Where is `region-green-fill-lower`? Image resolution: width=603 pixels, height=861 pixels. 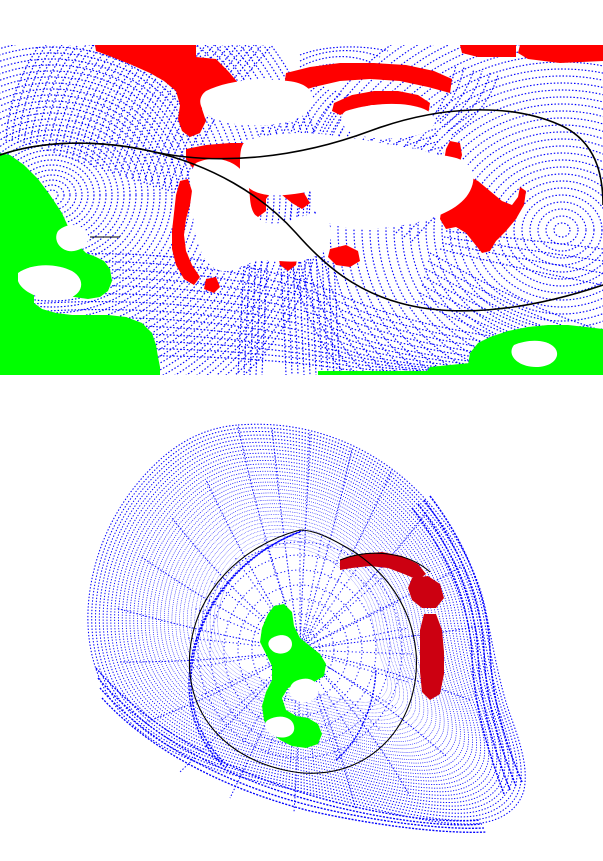 region-green-fill-lower is located at coordinates (293, 676).